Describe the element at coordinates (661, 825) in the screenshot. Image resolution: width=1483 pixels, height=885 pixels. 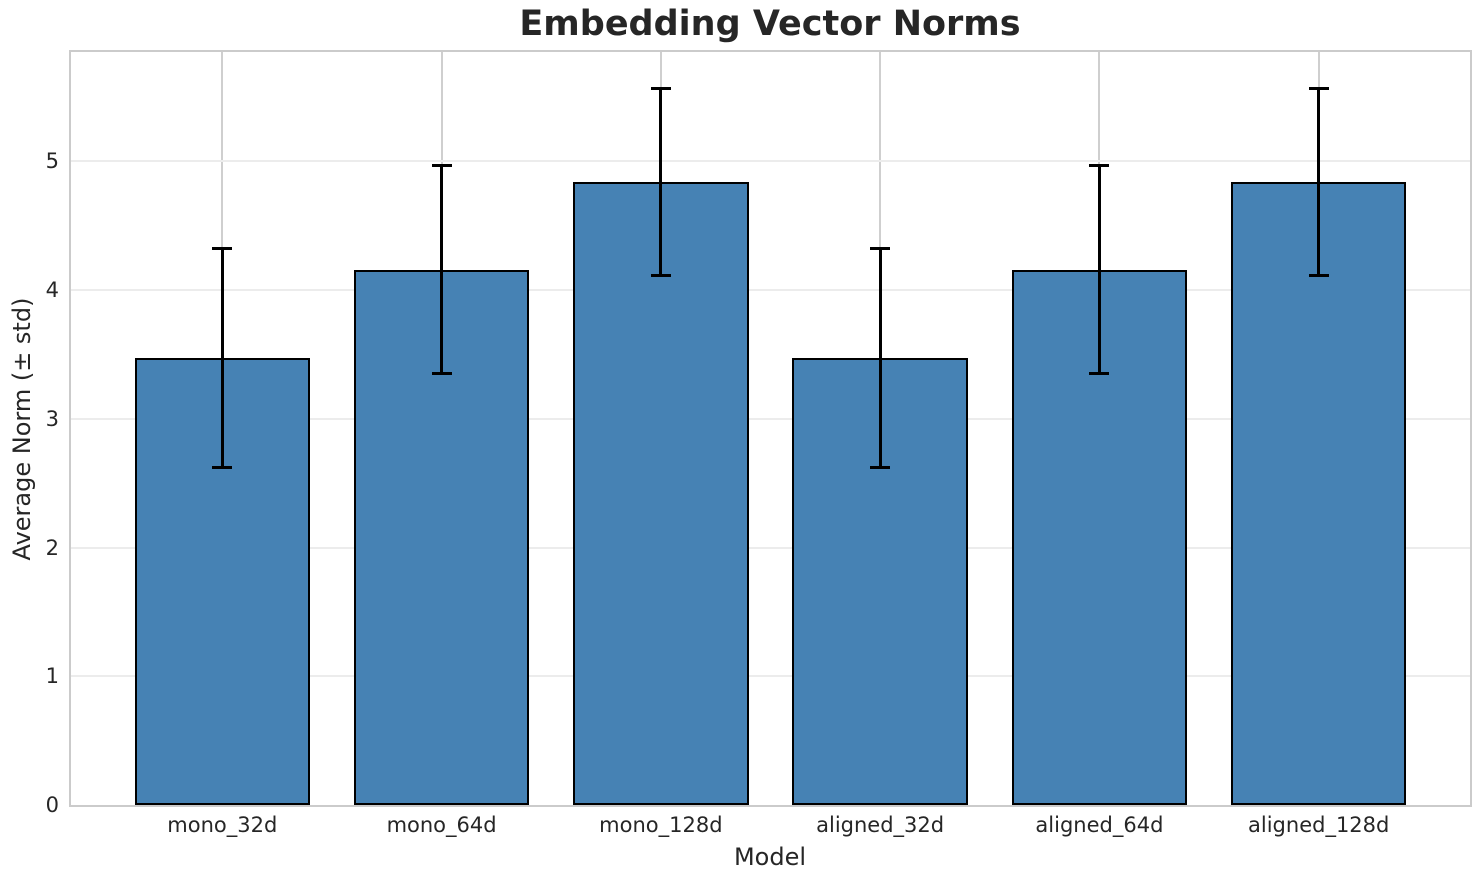
I see `x-tick-label-mono_128d: mono_128d` at that location.